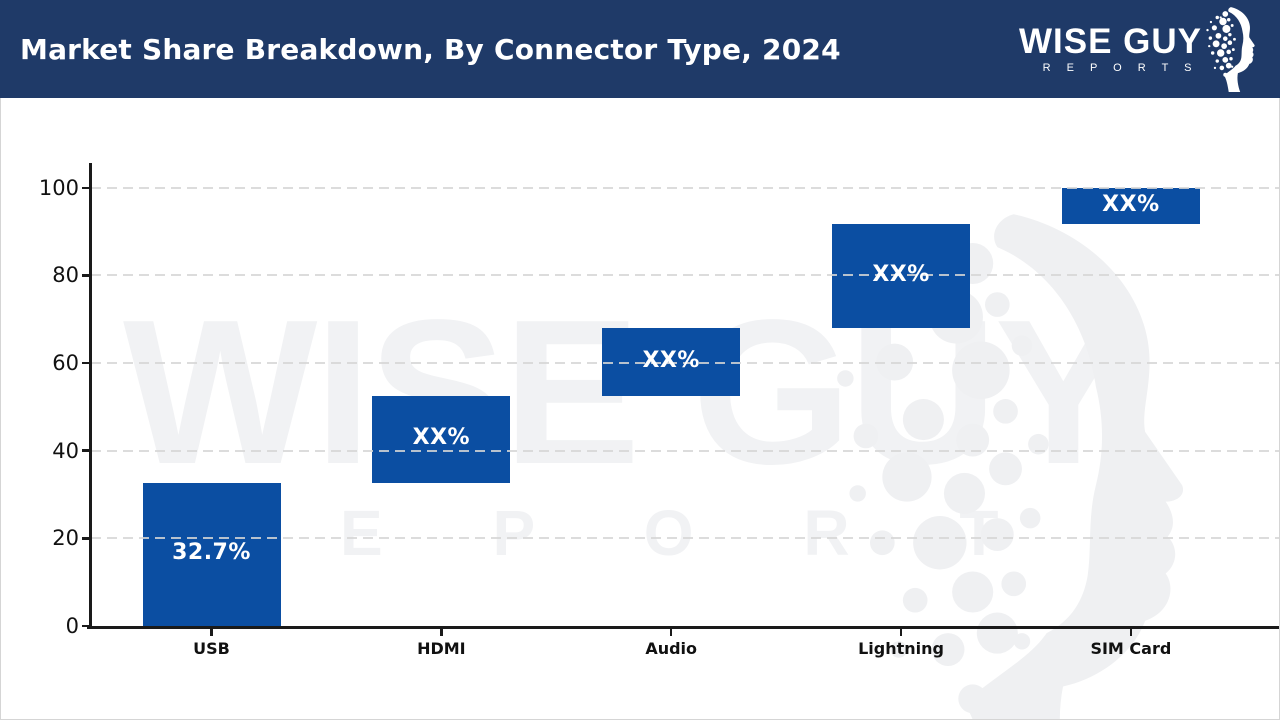  I want to click on x-tick-label-lightning: Lightning, so click(901, 648).